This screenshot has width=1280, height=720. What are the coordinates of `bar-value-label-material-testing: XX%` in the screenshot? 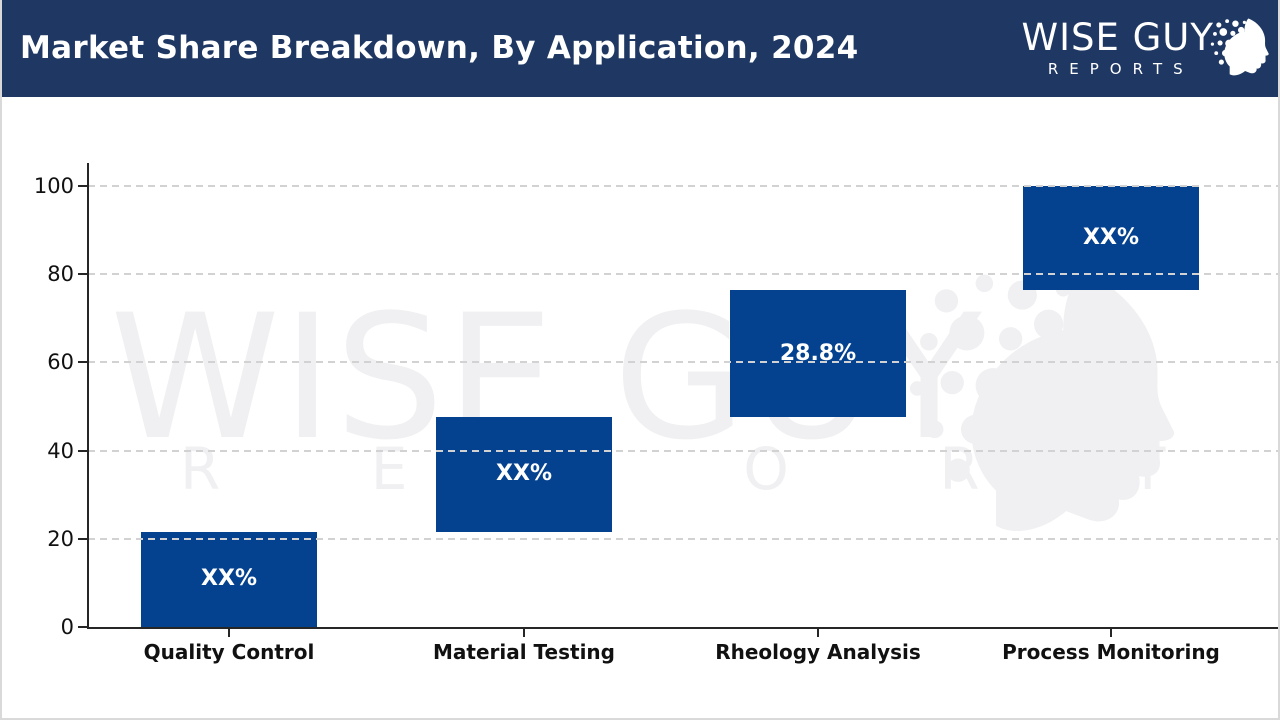 It's located at (524, 474).